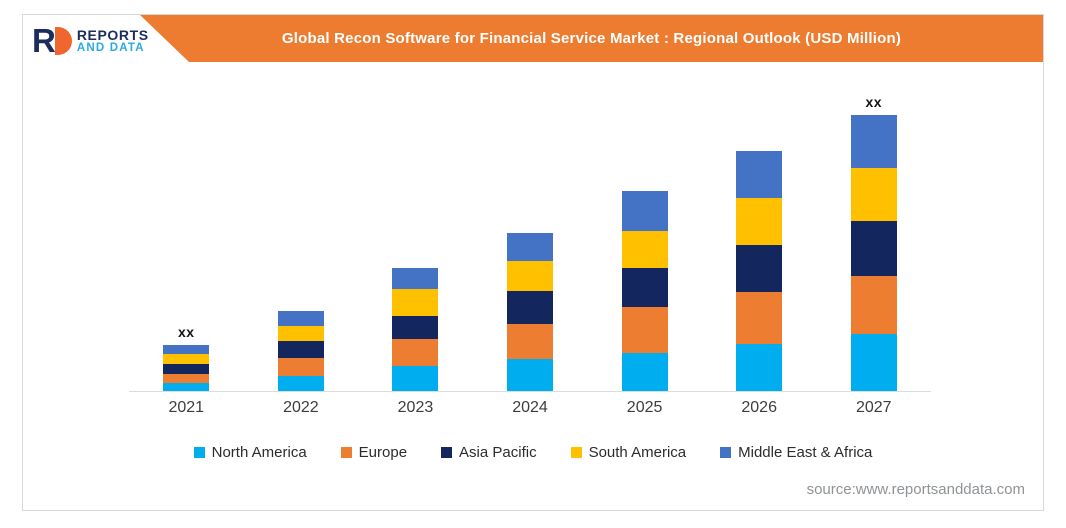  Describe the element at coordinates (186, 407) in the screenshot. I see `x-tick-label-2021: 2021` at that location.